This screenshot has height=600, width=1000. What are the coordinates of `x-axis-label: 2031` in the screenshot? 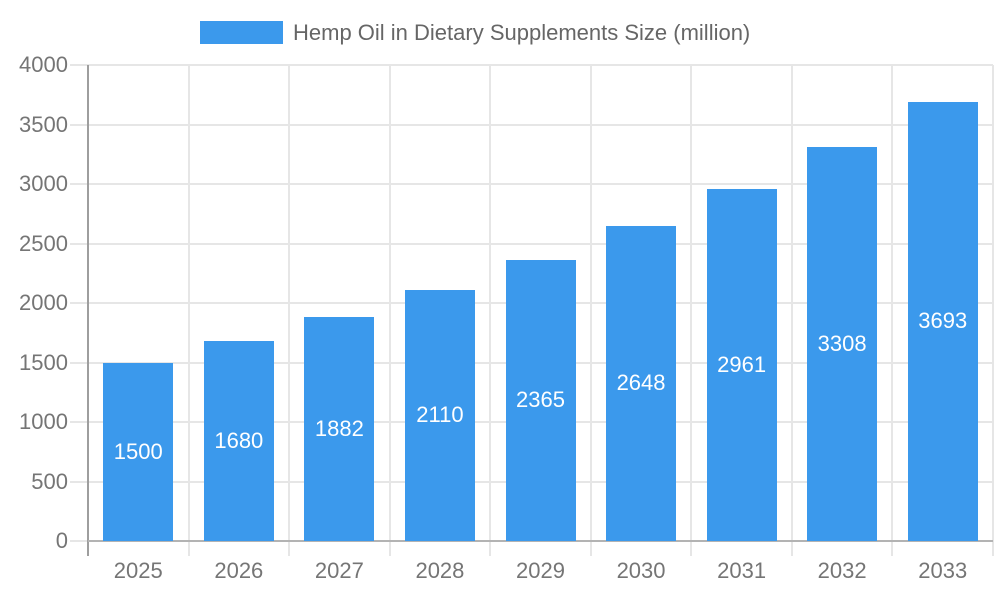 It's located at (742, 570).